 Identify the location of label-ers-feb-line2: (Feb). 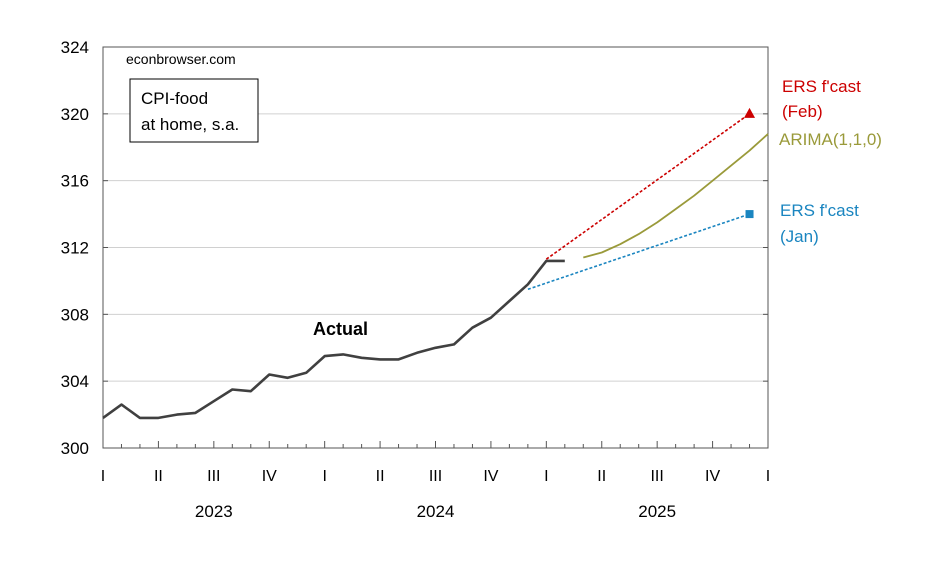
(802, 111).